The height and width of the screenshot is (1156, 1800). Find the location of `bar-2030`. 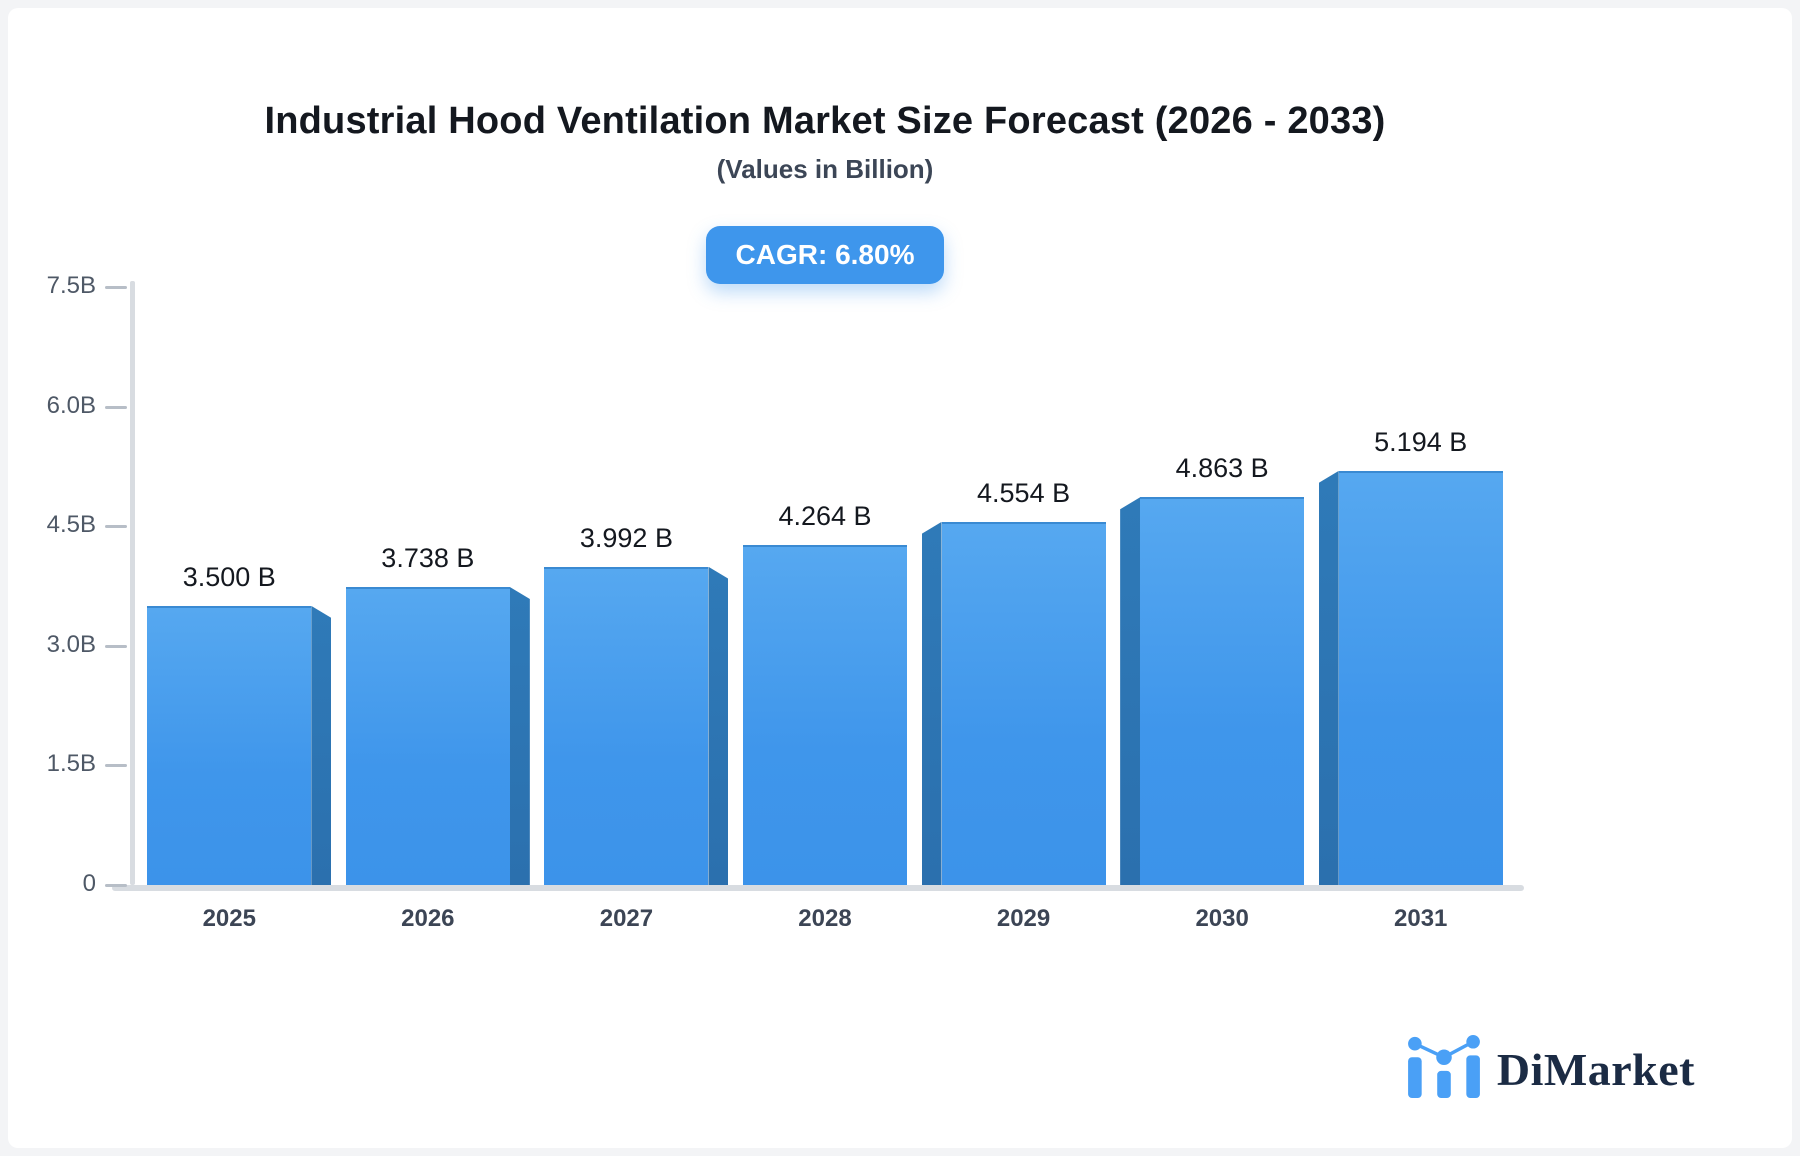

bar-2030 is located at coordinates (1222, 691).